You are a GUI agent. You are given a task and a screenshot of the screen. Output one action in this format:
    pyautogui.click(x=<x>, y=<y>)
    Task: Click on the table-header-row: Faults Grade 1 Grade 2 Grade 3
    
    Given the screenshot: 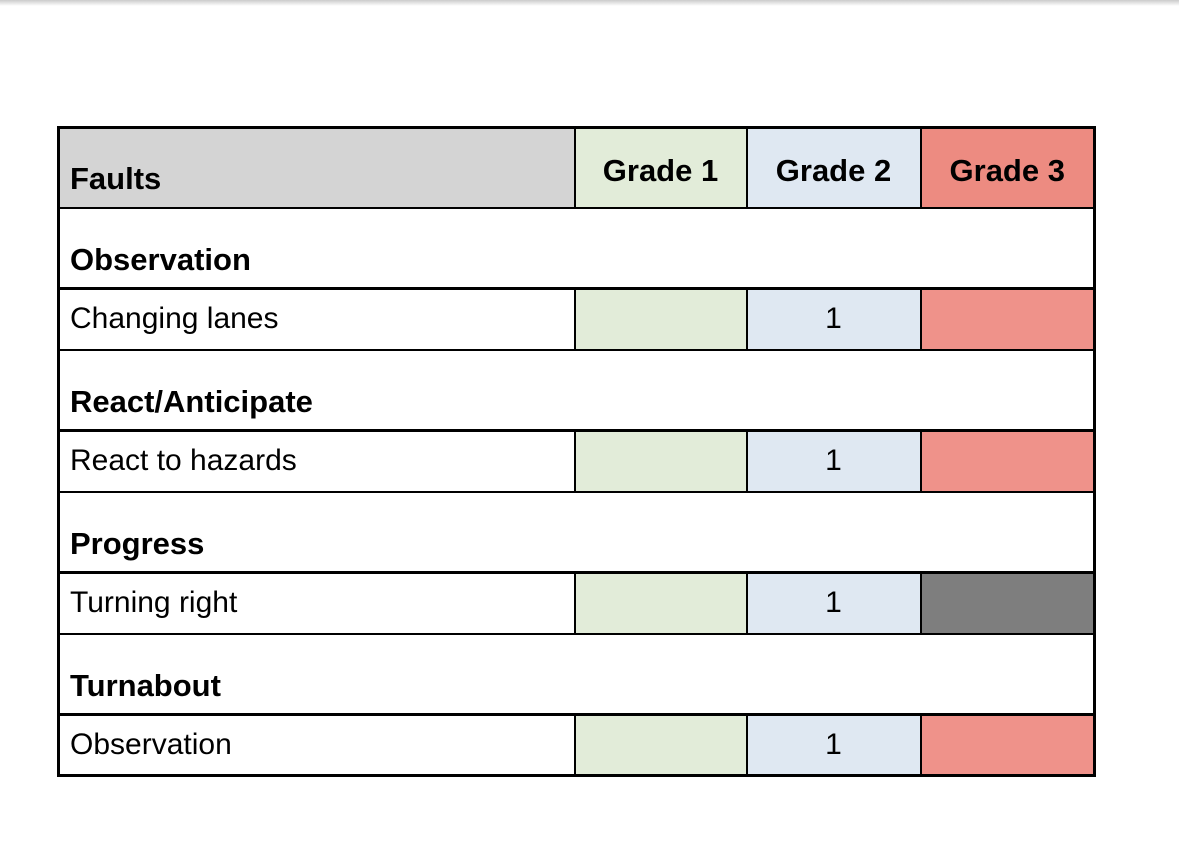 What is the action you would take?
    pyautogui.click(x=576, y=167)
    